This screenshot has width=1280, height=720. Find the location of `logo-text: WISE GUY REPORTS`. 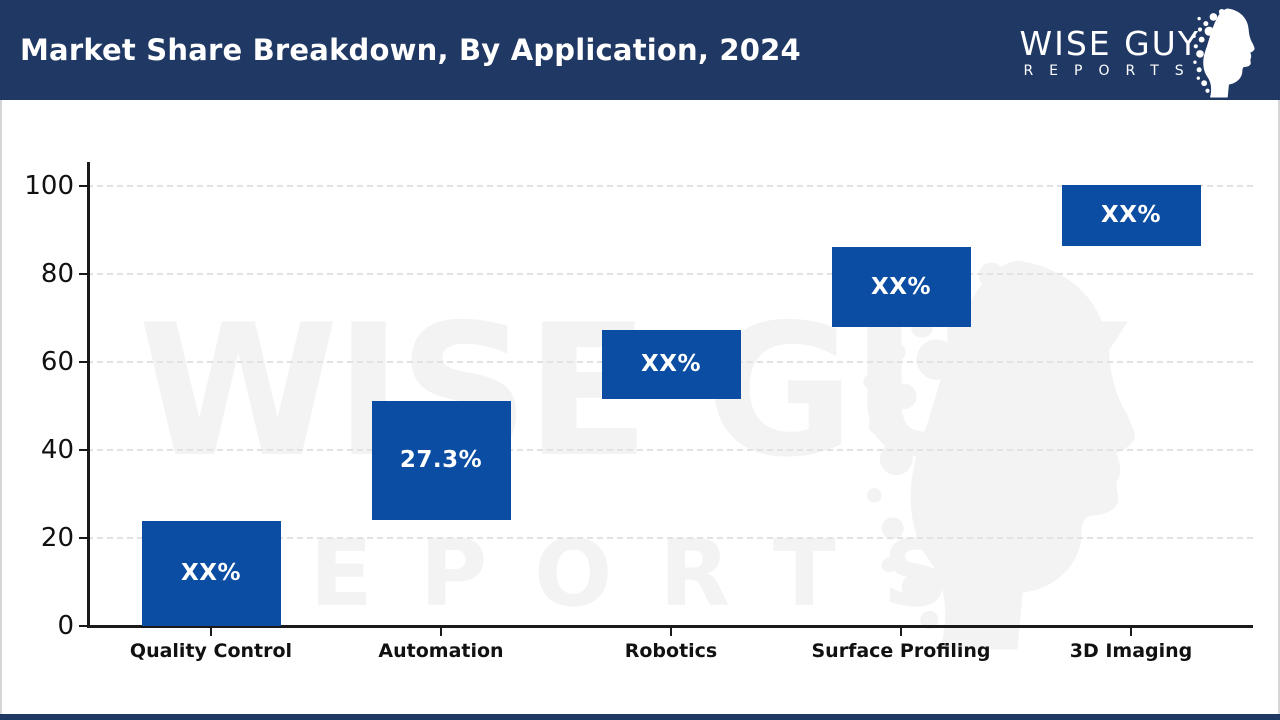

logo-text: WISE GUY REPORTS is located at coordinates (1109, 53).